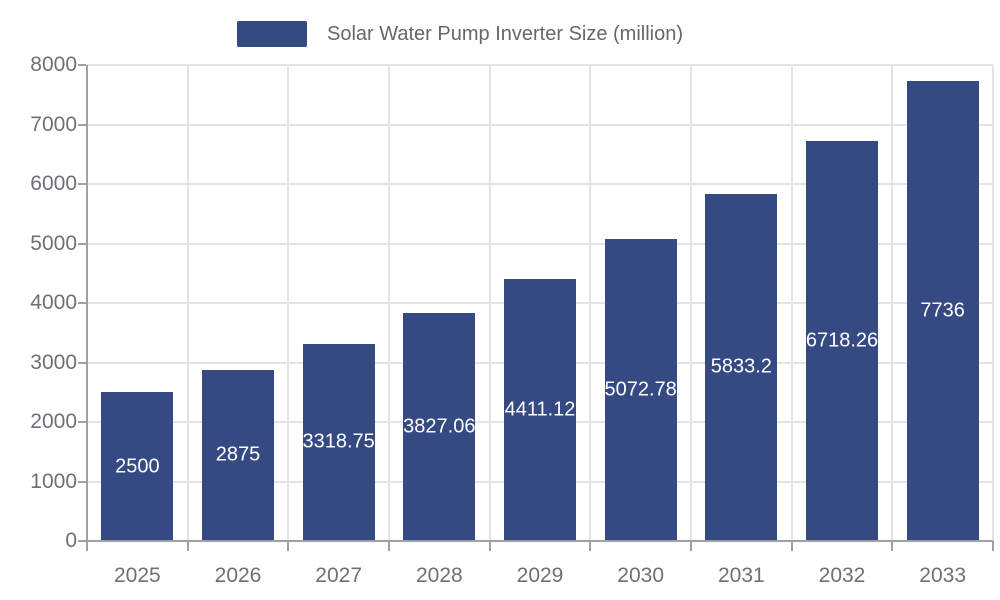  I want to click on bar-value-label: 5072.78, so click(640, 389).